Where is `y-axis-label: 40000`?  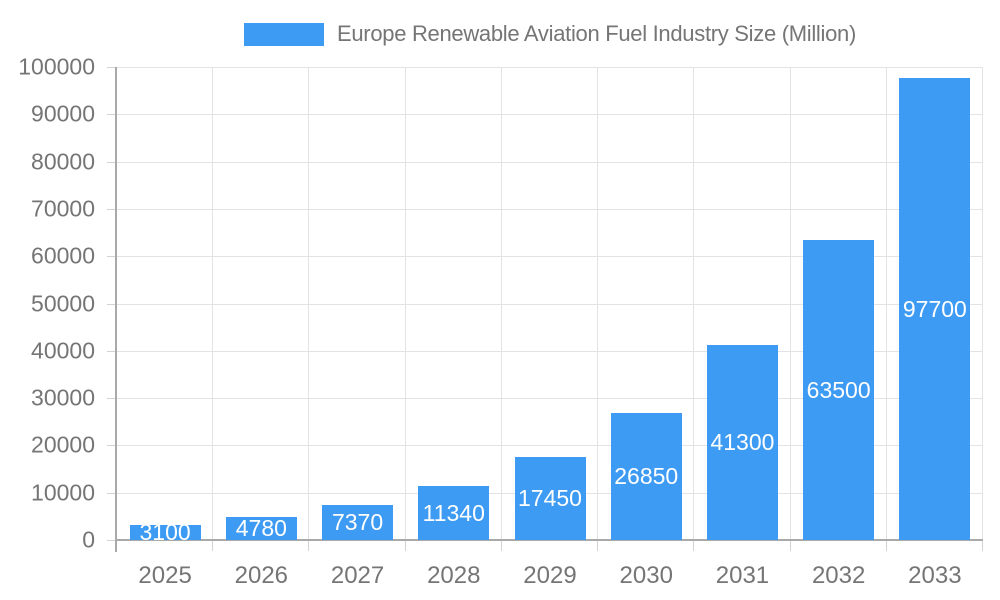 y-axis-label: 40000 is located at coordinates (63, 350).